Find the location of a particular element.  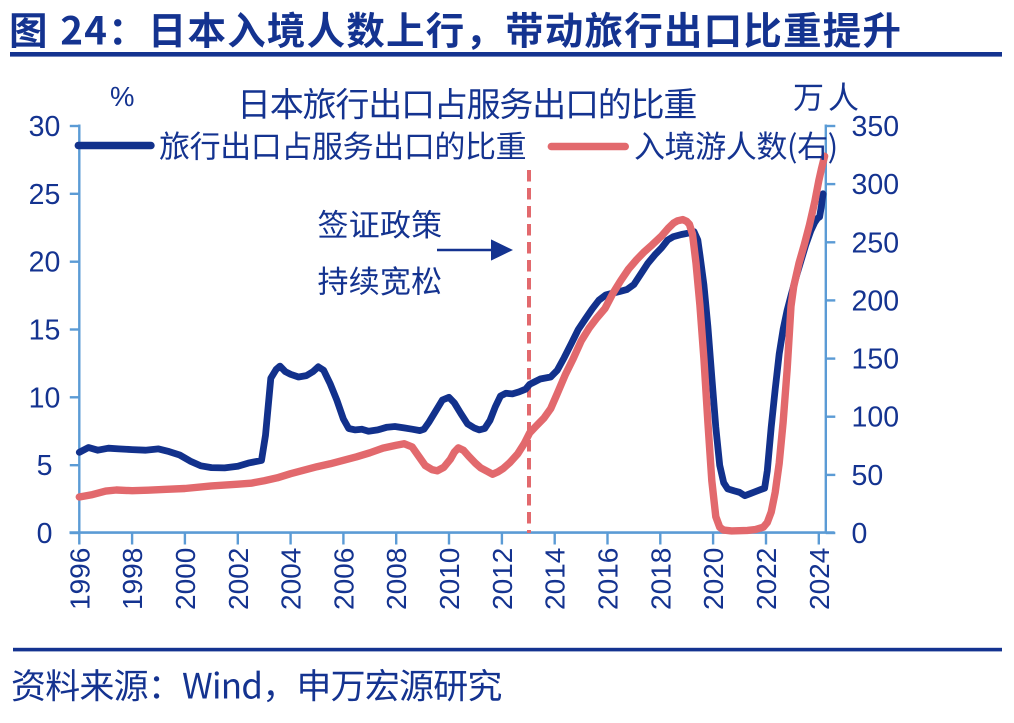

svg-text: 200 is located at coordinates (876, 301).